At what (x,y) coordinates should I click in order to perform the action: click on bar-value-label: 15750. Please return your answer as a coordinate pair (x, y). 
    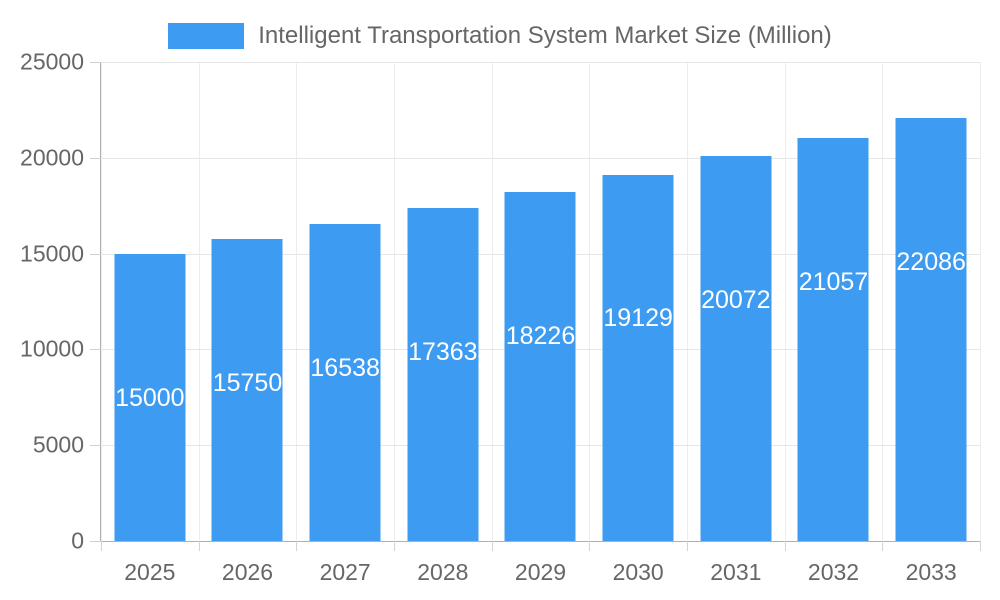
    Looking at the image, I should click on (247, 383).